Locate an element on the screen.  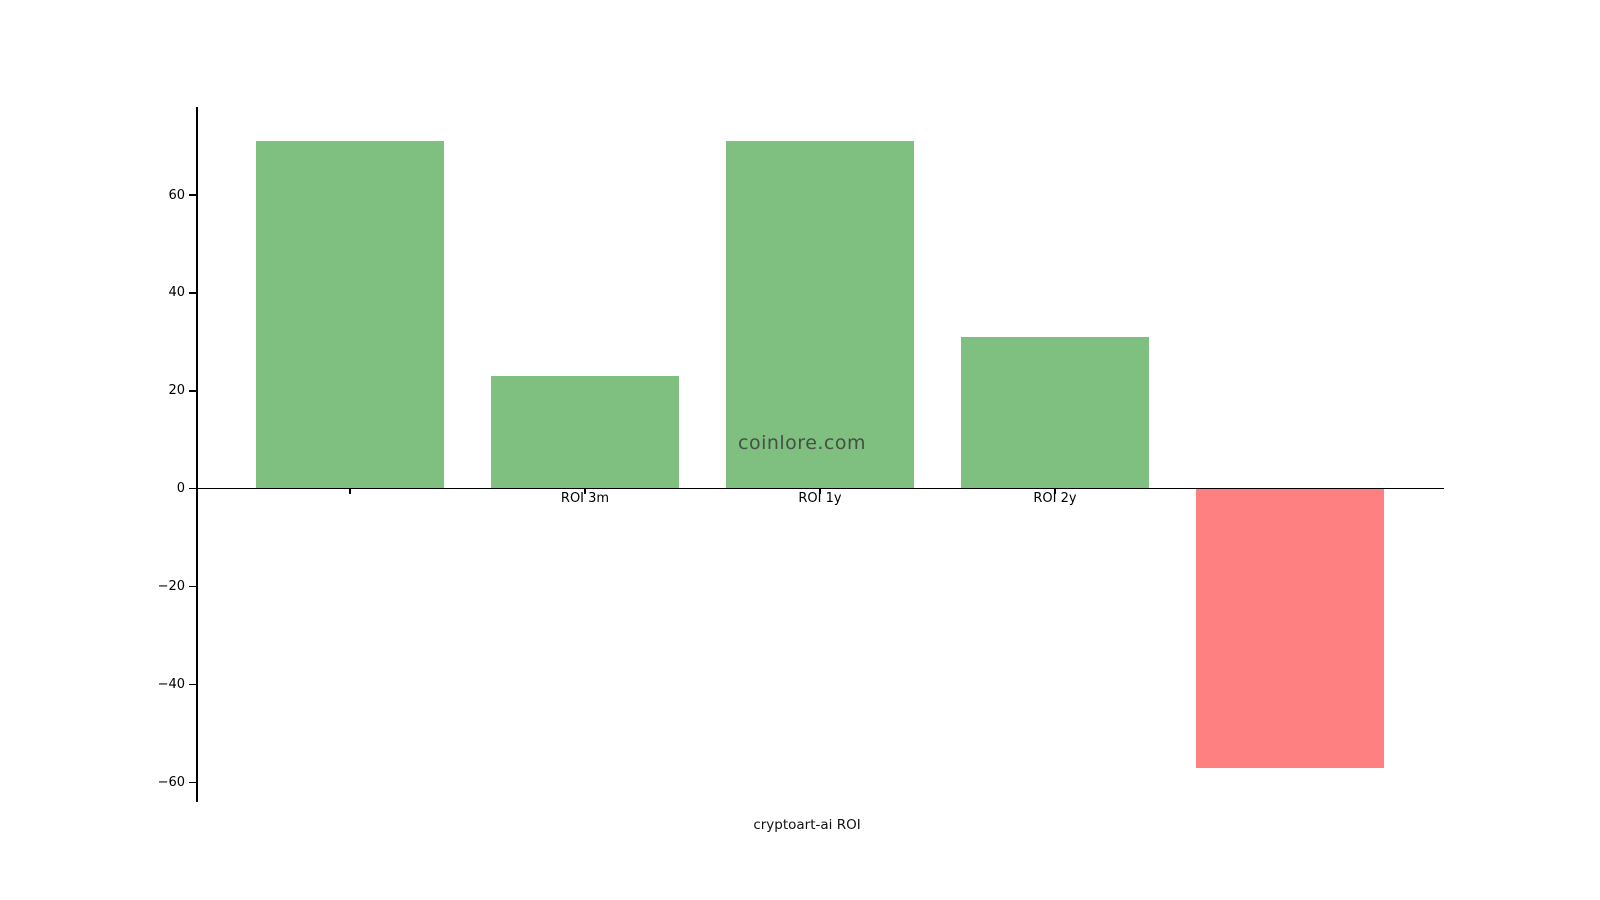
y-tick-label: 40 is located at coordinates (176, 293).